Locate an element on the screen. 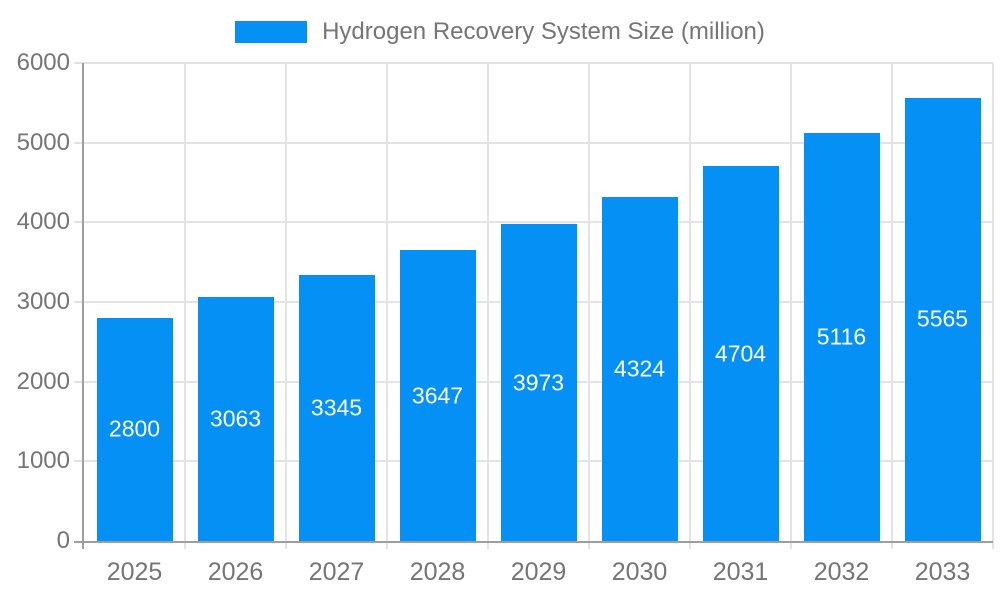  bar-value-label: 3063 is located at coordinates (235, 418).